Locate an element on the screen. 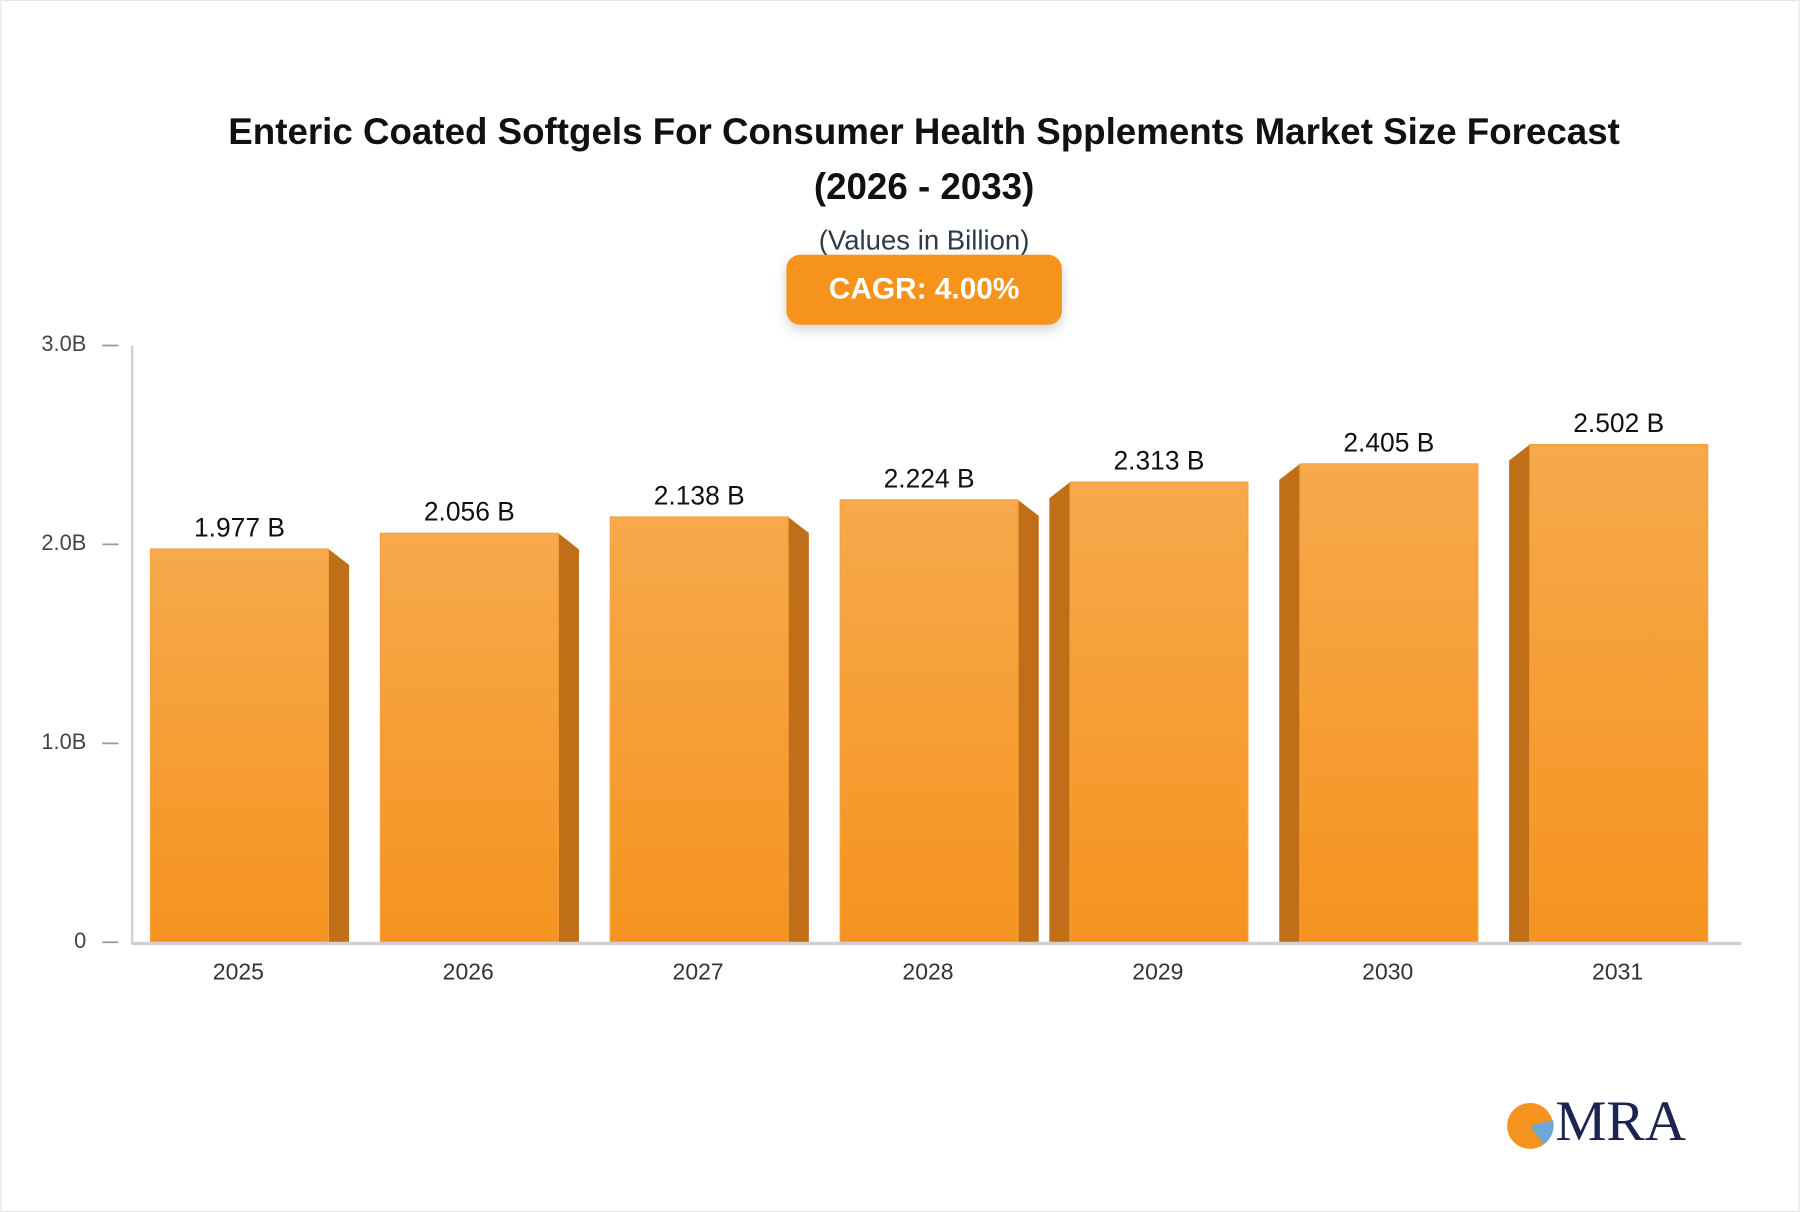 The height and width of the screenshot is (1212, 1800). cagr-badge is located at coordinates (924, 289).